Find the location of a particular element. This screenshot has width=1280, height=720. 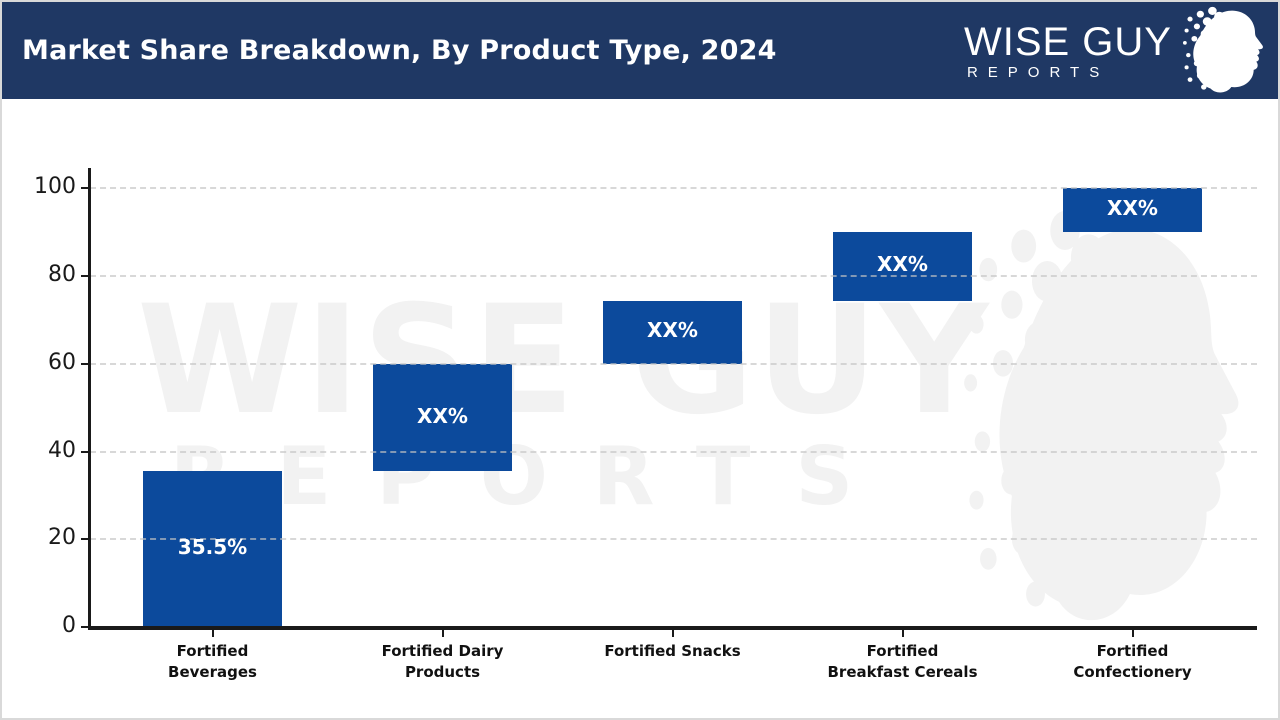

x-category-label-line: Fortified Dairy is located at coordinates (442, 651).